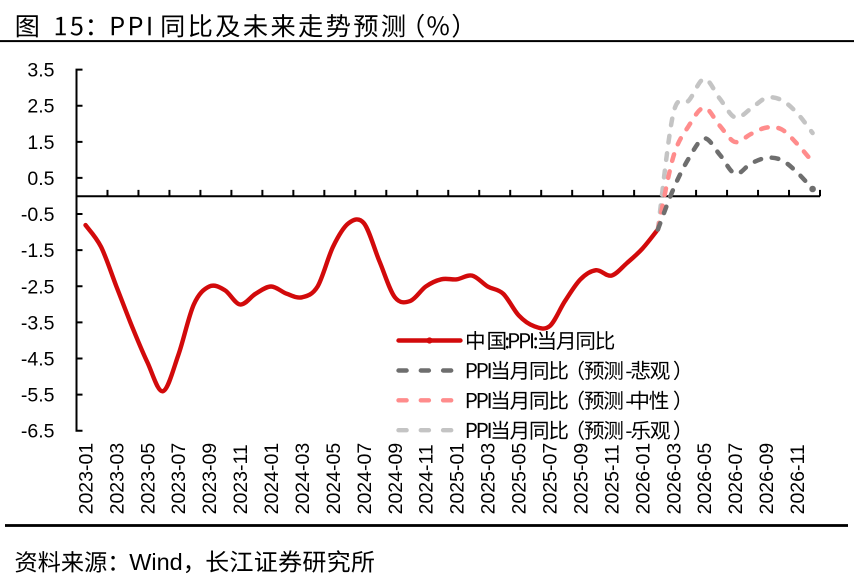 The height and width of the screenshot is (586, 854). I want to click on svg-text: 2023-11, so click(241, 479).